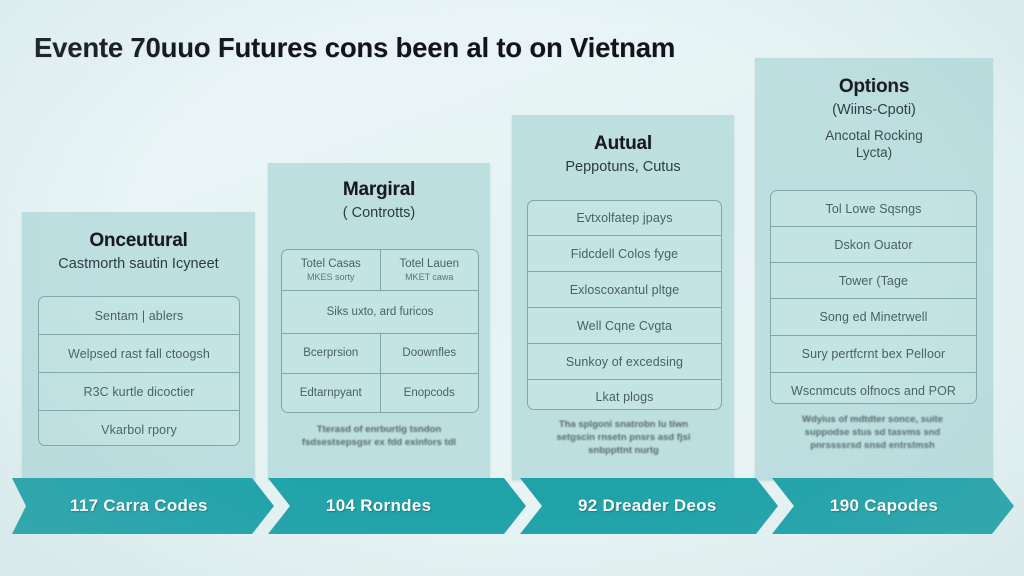 This screenshot has height=576, width=1024. I want to click on table-row: Bcerprsion Doownfles, so click(380, 354).